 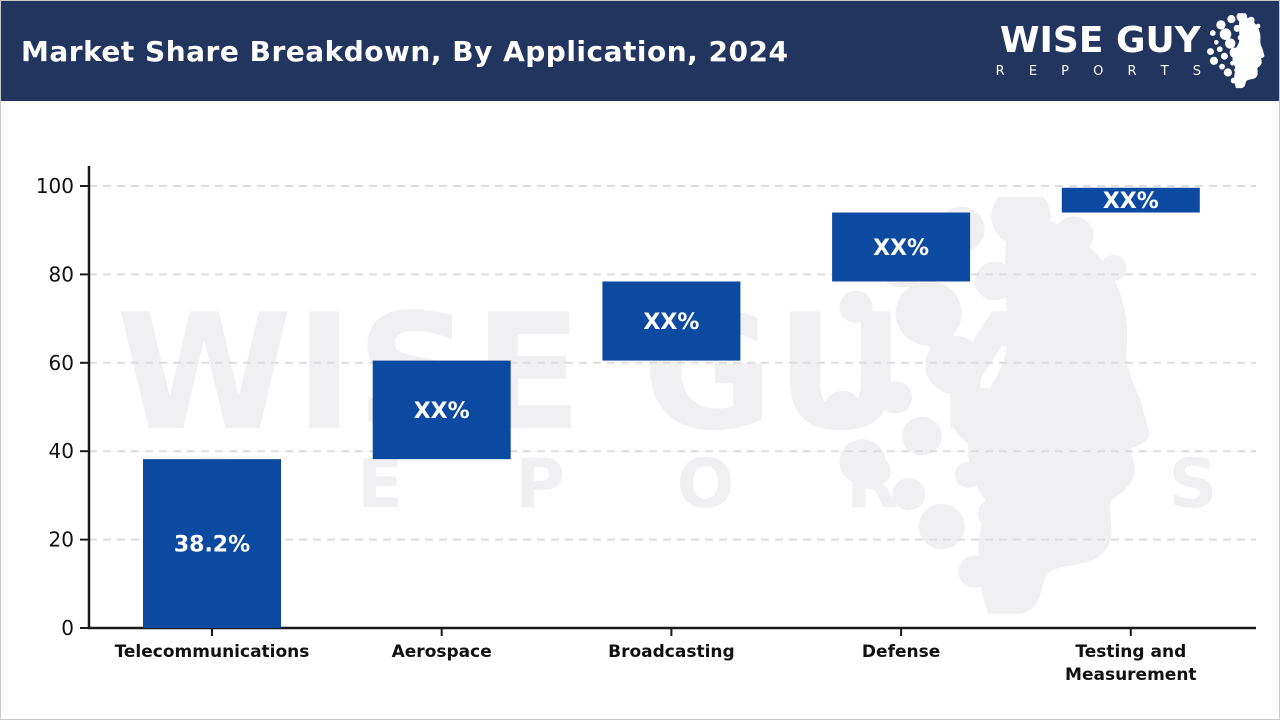 What do you see at coordinates (61, 540) in the screenshot?
I see `y-tick-label-20: 20` at bounding box center [61, 540].